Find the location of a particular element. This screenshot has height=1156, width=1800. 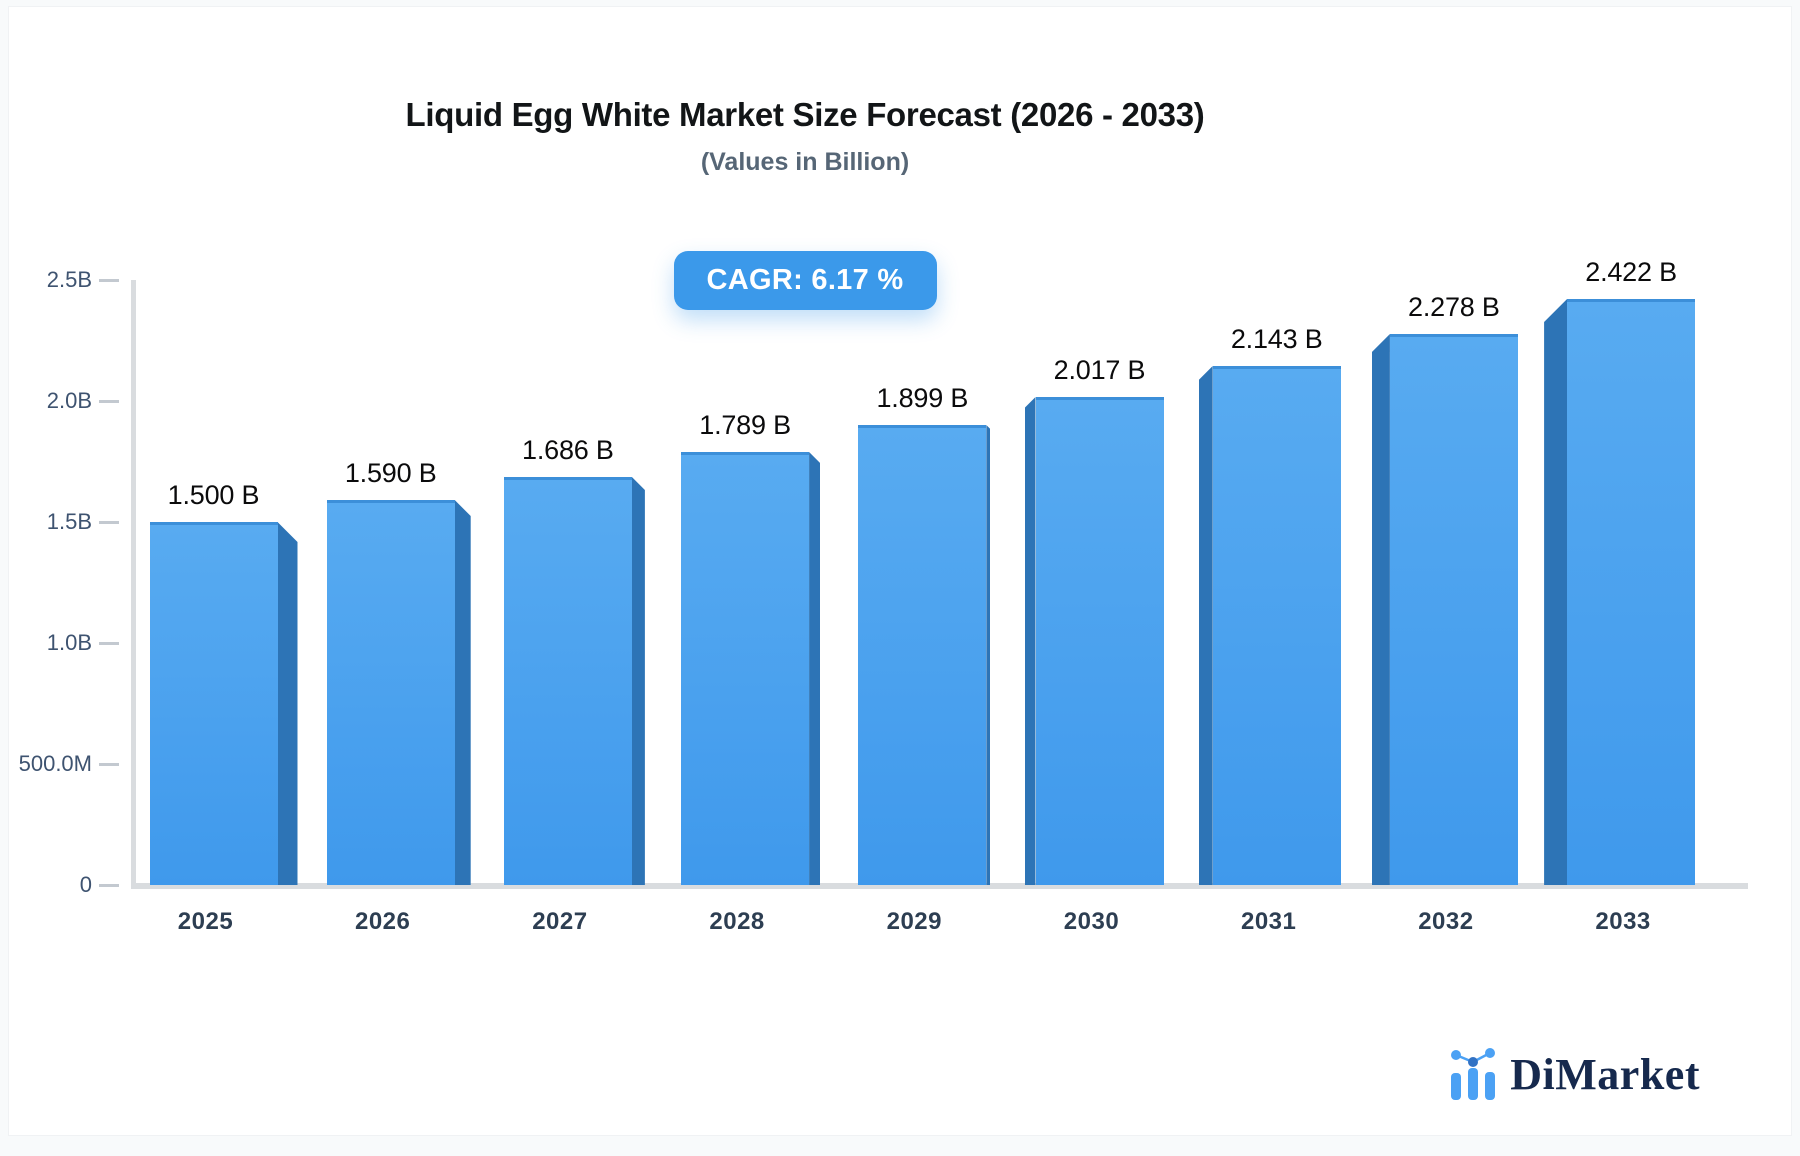

bar-value-label: 2.278 B is located at coordinates (1454, 307).